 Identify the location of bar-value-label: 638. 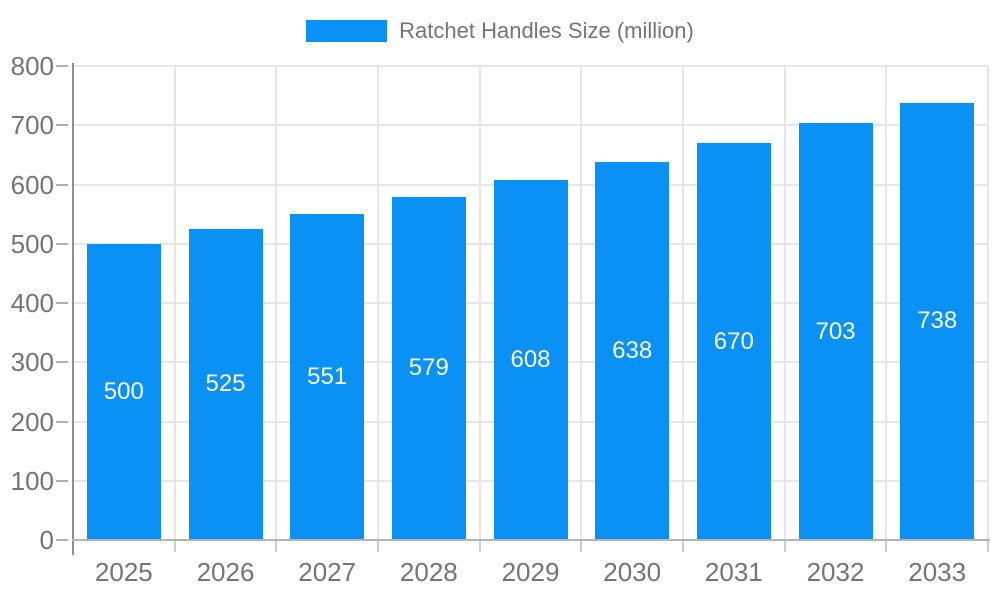
(632, 350).